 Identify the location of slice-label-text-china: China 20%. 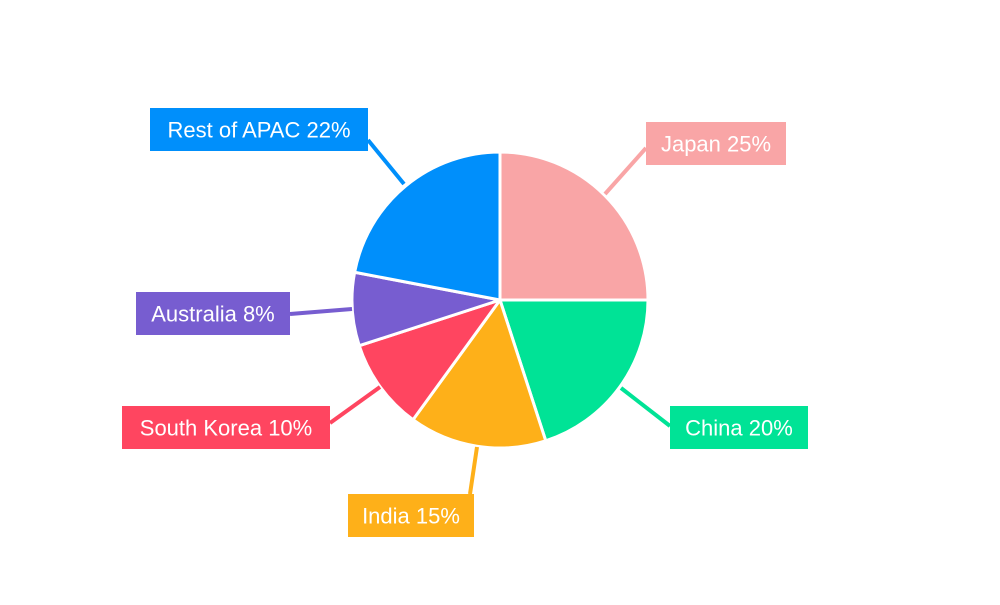
(739, 428).